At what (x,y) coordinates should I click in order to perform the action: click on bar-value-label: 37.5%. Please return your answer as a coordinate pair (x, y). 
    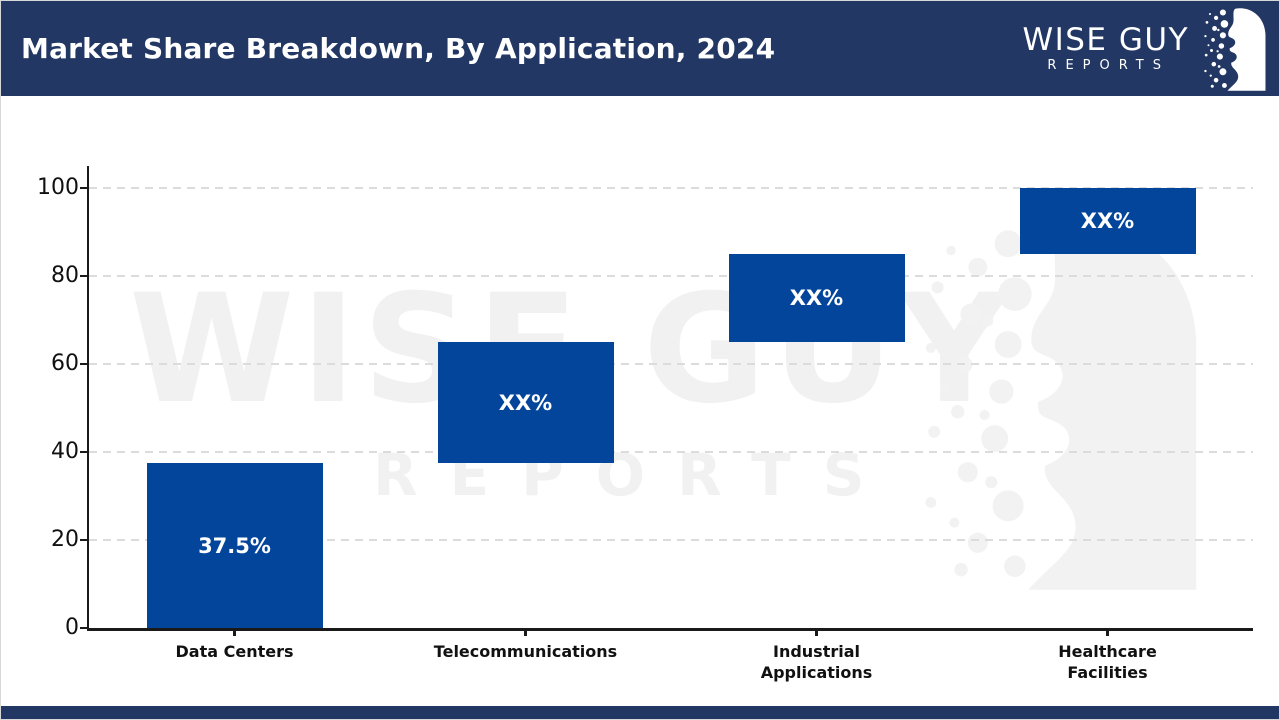
    Looking at the image, I should click on (234, 545).